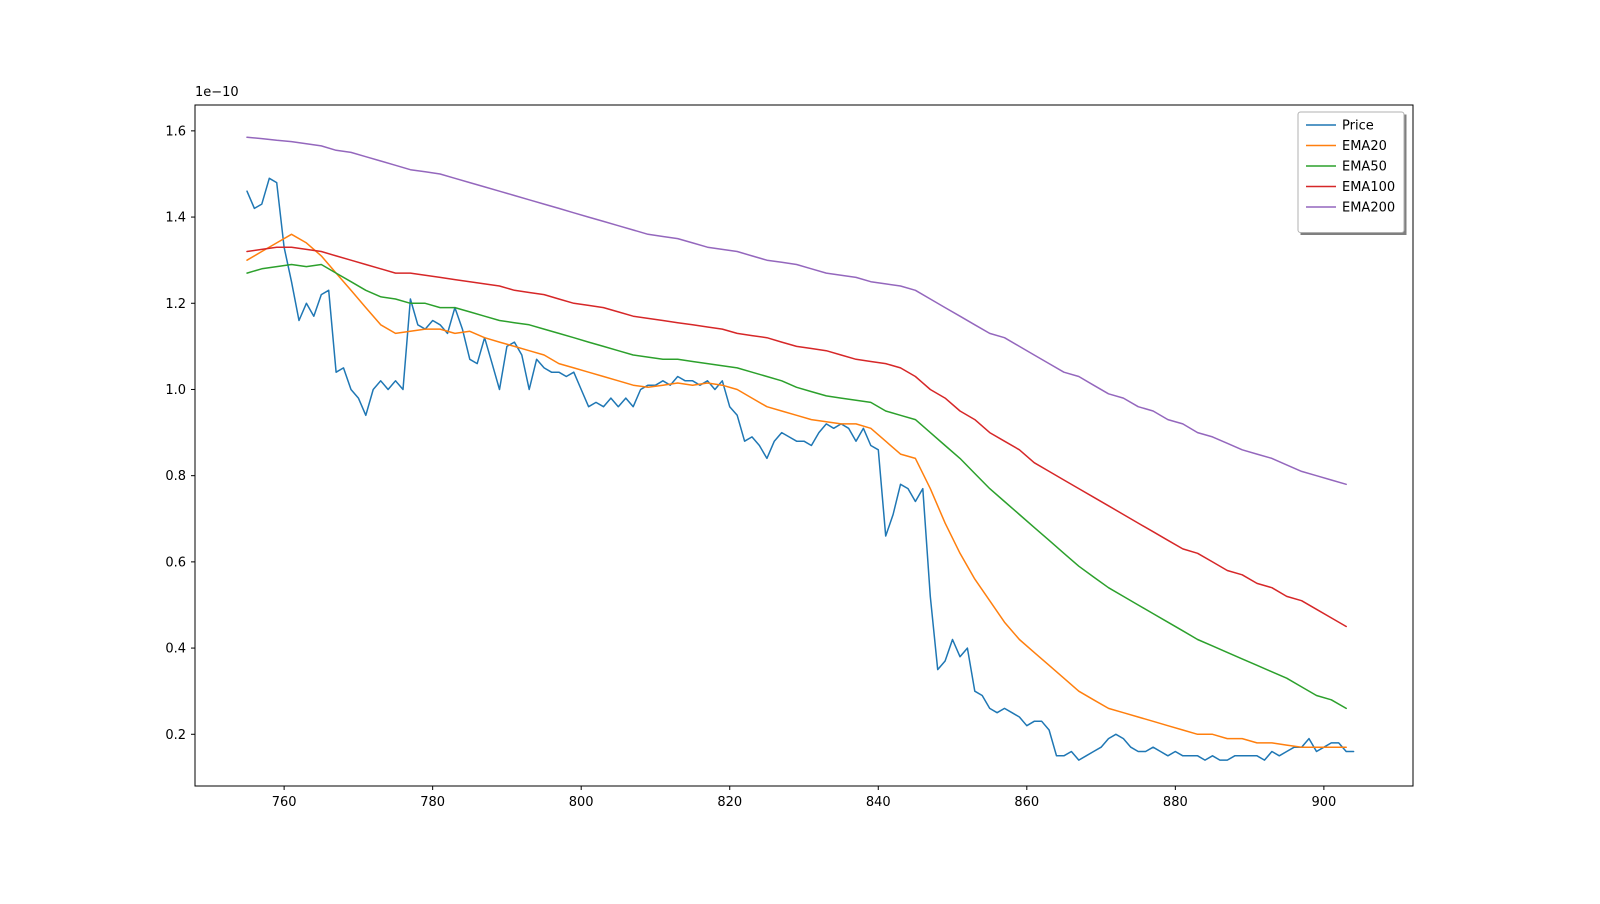  I want to click on y-tick-label: 1.4, so click(175, 218).